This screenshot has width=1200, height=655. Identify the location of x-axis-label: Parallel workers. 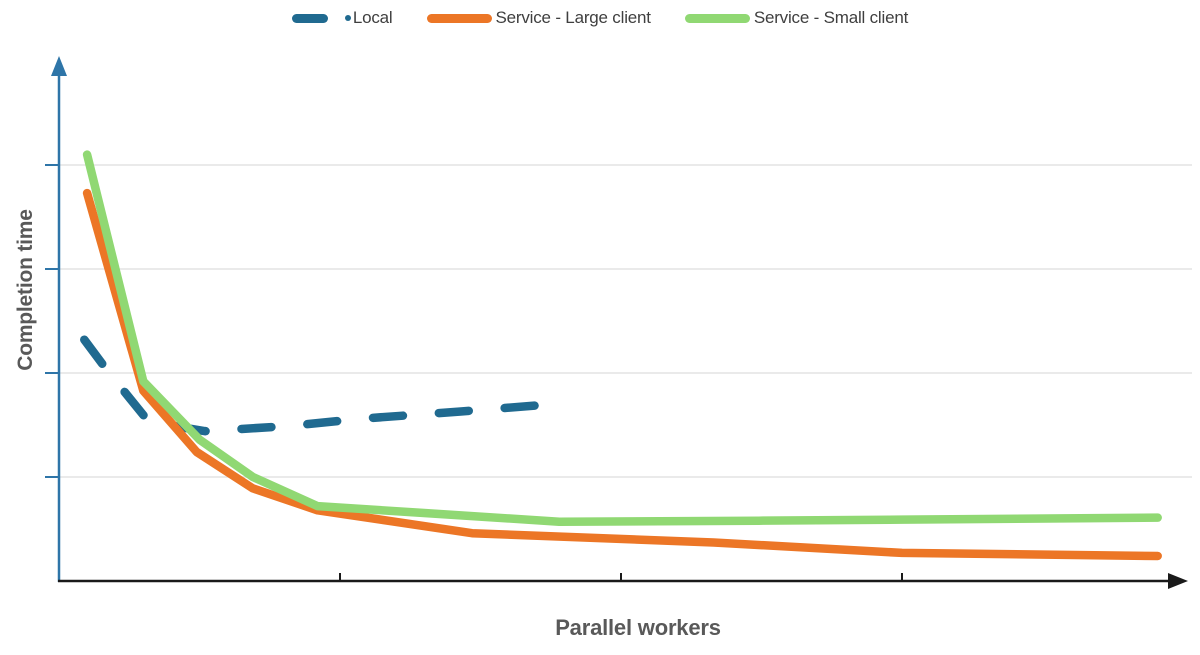
(638, 627).